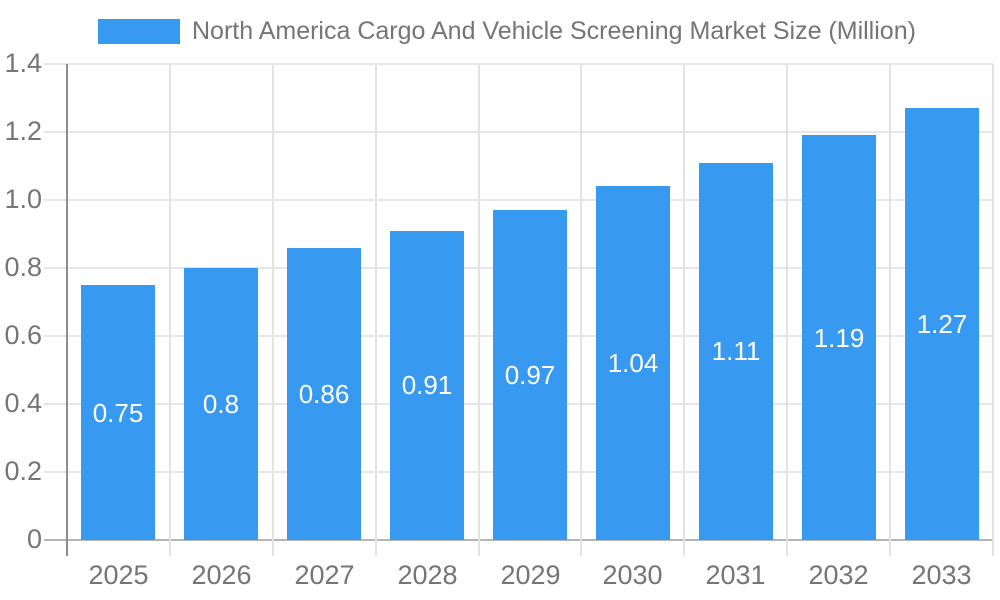  I want to click on bar-value-label: 1.27, so click(942, 324).